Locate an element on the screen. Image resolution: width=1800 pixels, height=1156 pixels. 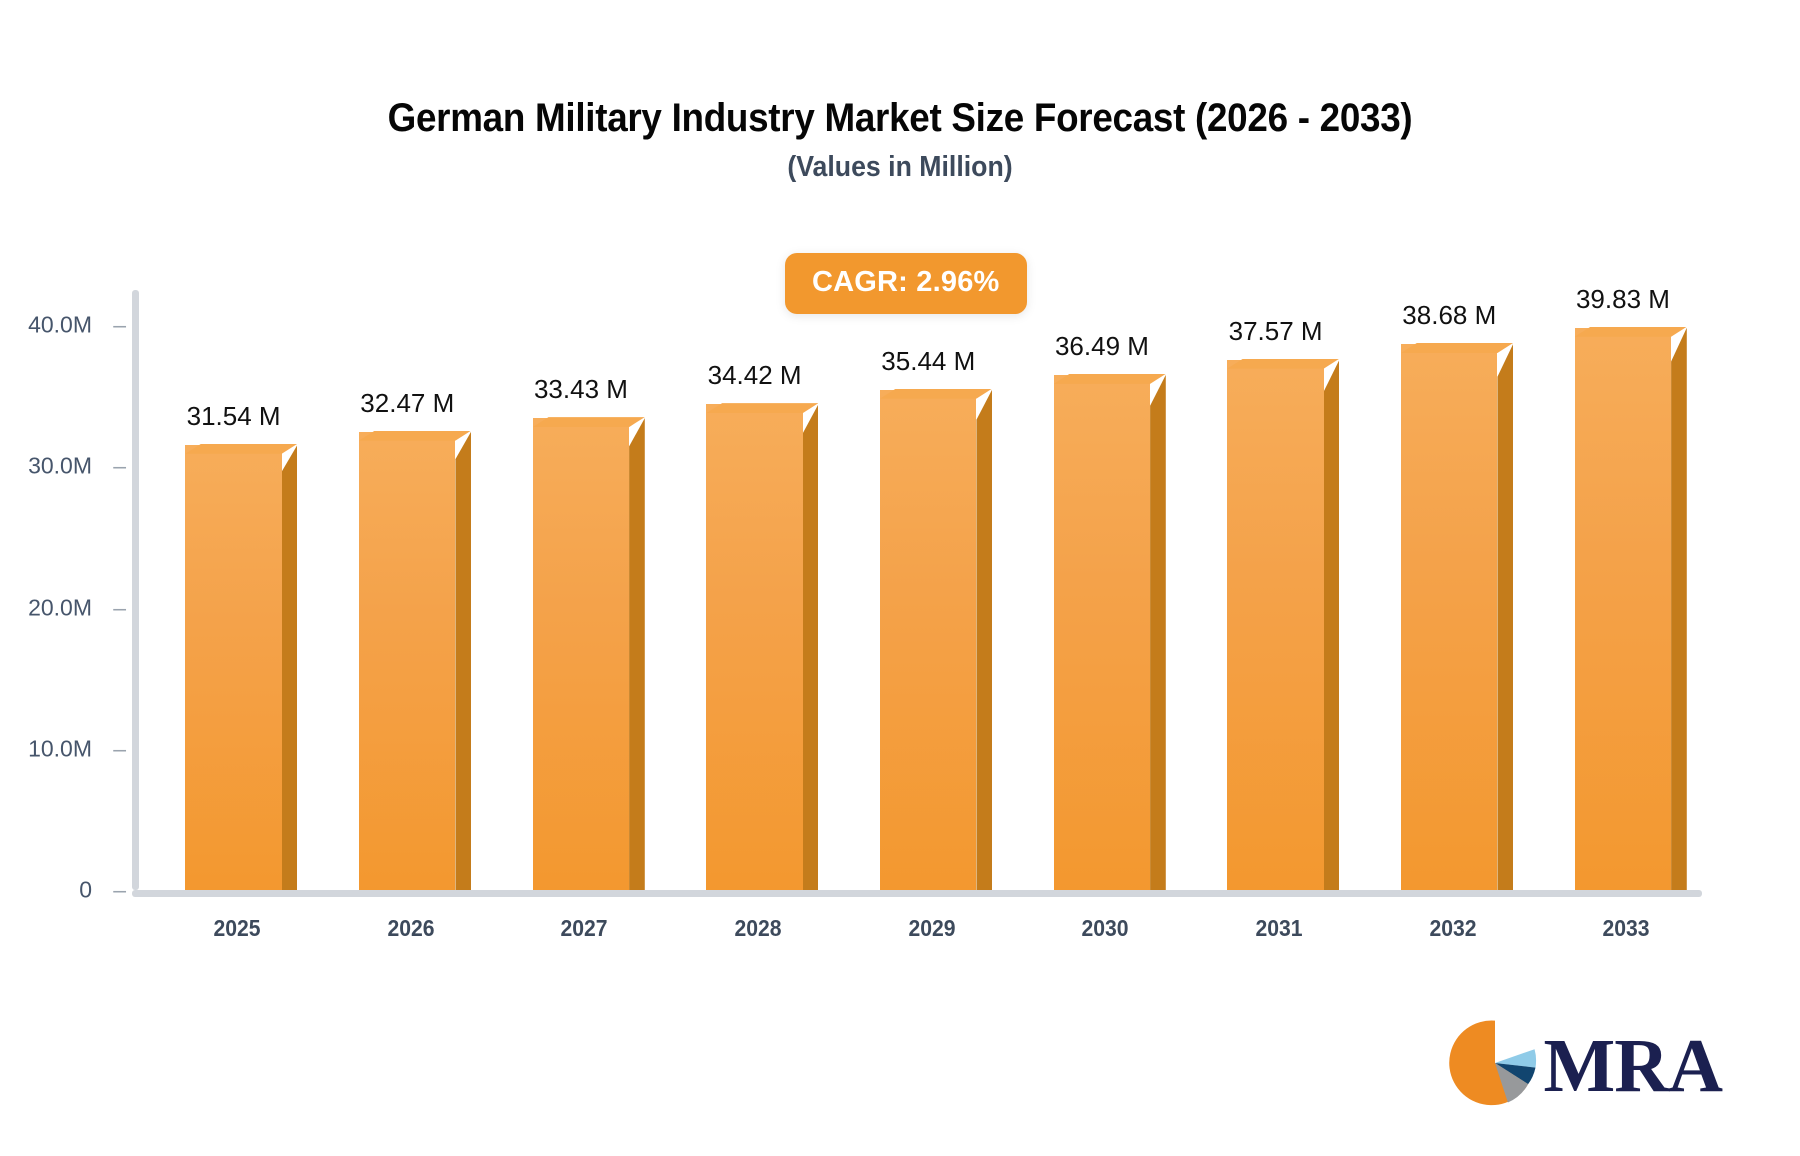
bar-2031 is located at coordinates (1283, 590).